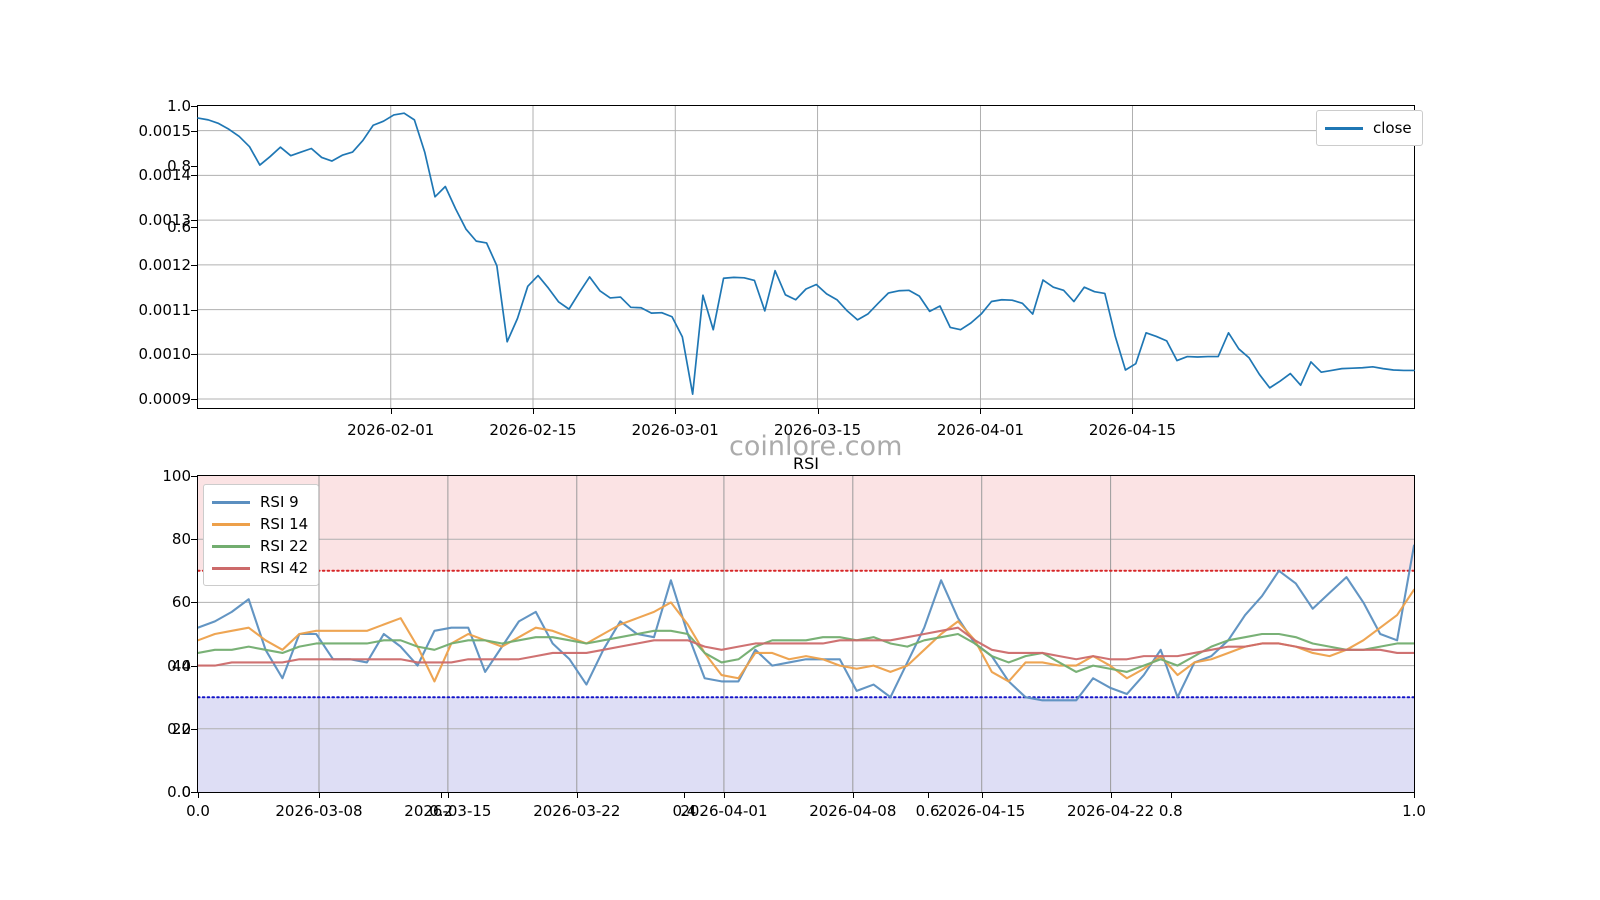  I want to click on rsi-y-norm-label-1: 0.2, so click(179, 728).